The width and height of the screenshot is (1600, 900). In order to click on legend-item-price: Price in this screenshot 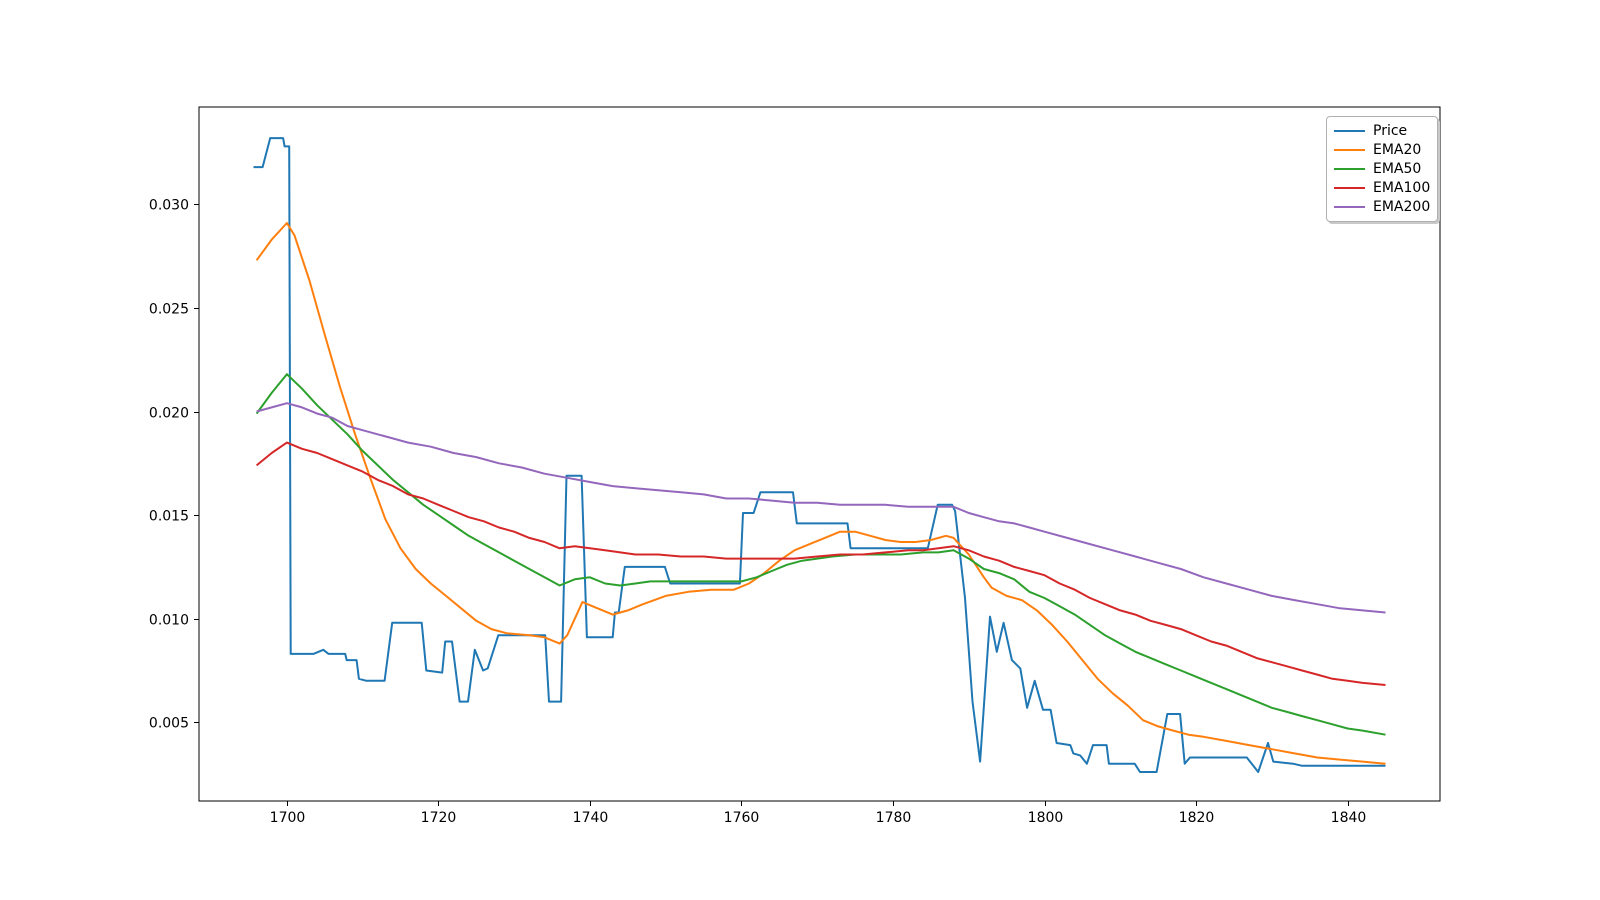, I will do `click(1382, 131)`.